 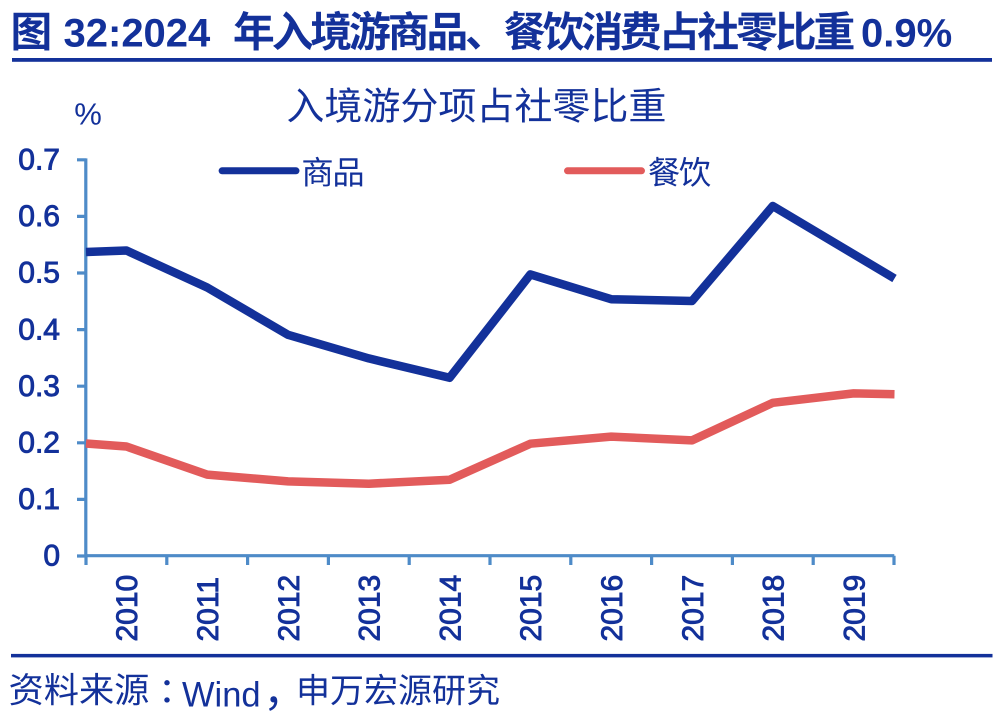 What do you see at coordinates (612, 608) in the screenshot?
I see `svg-text: 2016` at bounding box center [612, 608].